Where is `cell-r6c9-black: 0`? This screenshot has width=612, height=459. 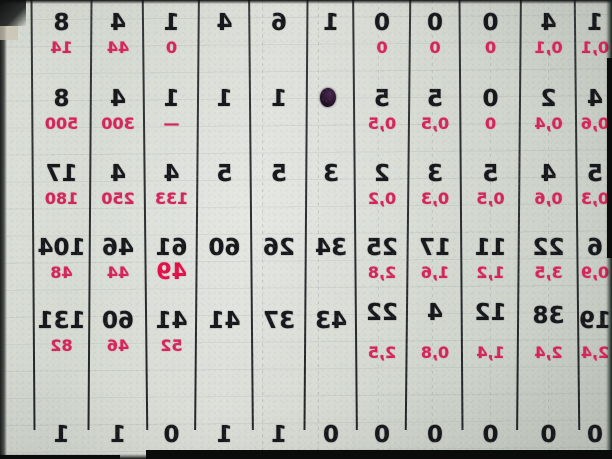
cell-r6c9-black: 0 is located at coordinates (490, 435).